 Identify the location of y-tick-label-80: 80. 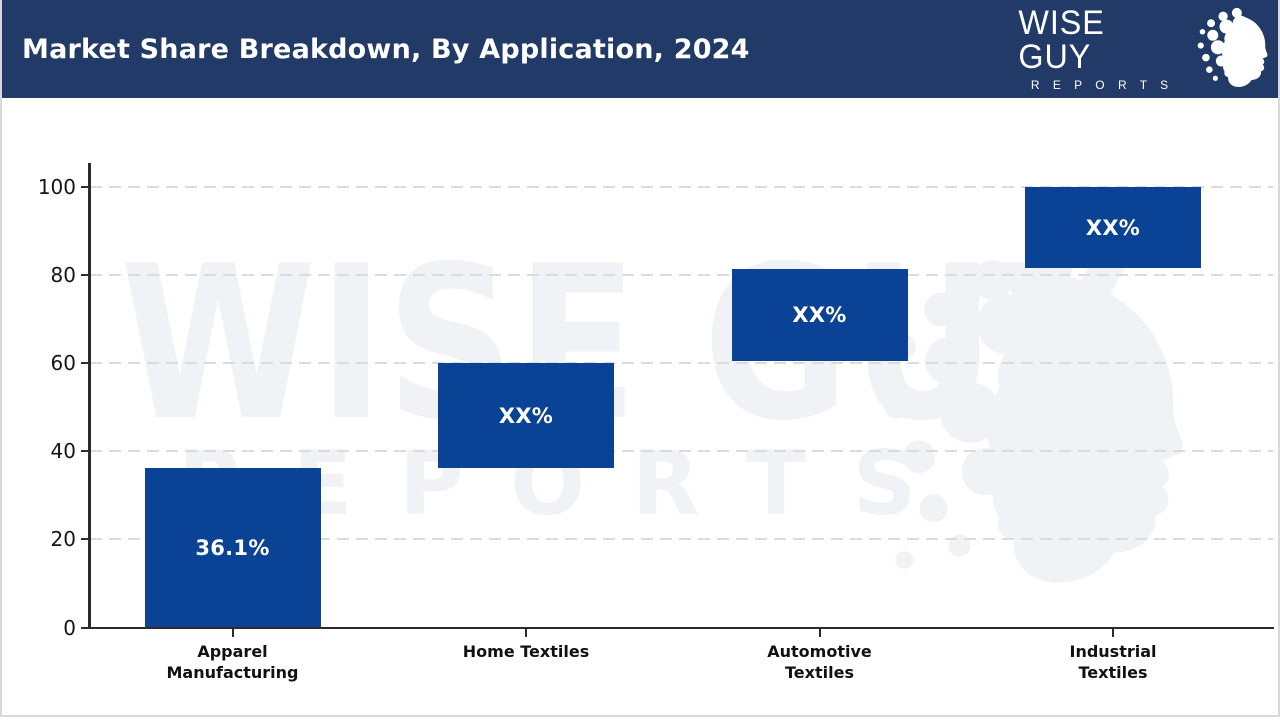
(63, 275).